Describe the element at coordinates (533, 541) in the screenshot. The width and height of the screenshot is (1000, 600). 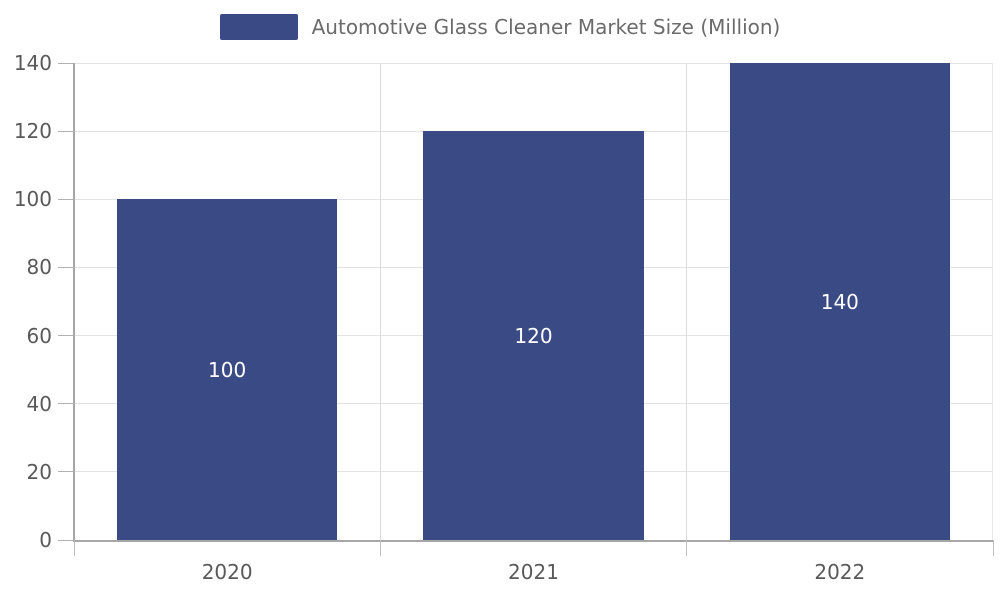
I see `x-axis-line` at that location.